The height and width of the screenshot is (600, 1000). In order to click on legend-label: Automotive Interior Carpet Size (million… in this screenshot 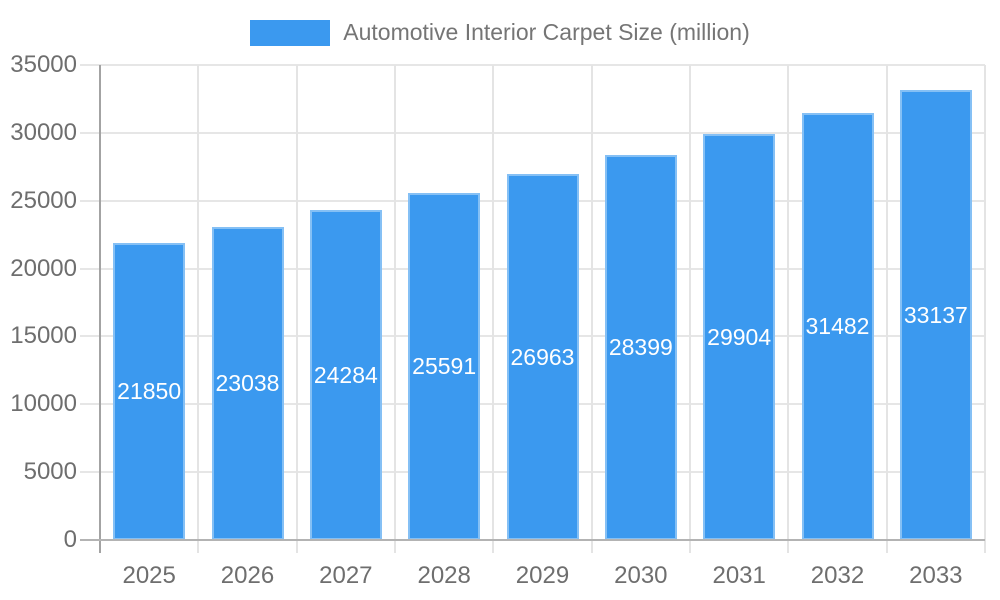, I will do `click(546, 32)`.